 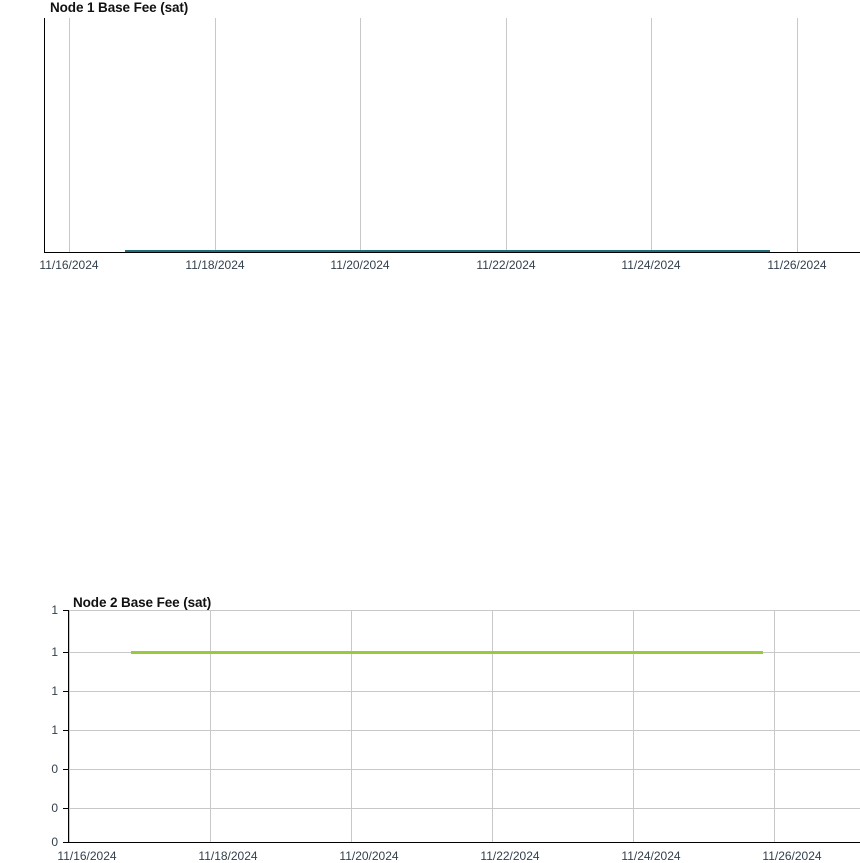 I want to click on chart-title-node-1: Node 1 Base Fee (sat), so click(x=119, y=7).